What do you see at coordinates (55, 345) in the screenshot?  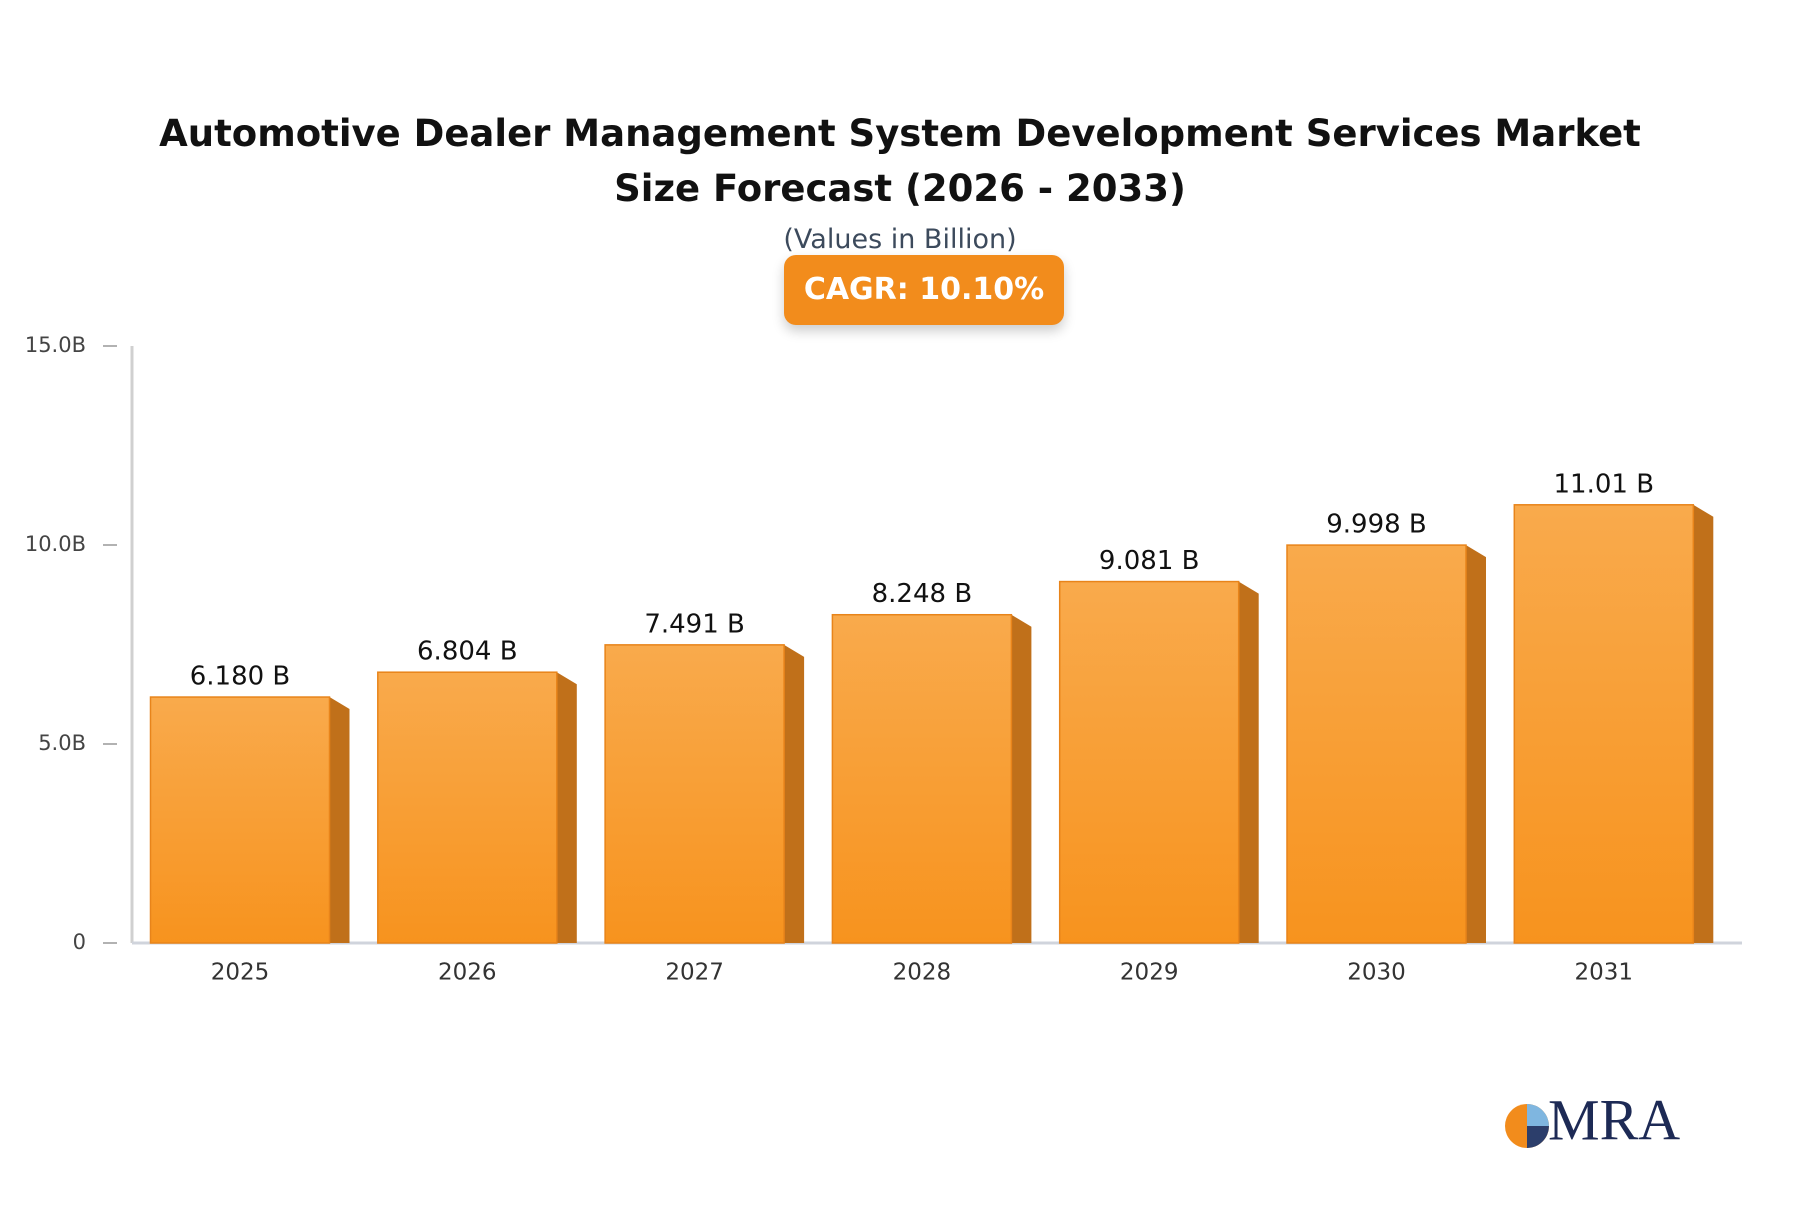 I see `y-tick-label: 15.0B` at bounding box center [55, 345].